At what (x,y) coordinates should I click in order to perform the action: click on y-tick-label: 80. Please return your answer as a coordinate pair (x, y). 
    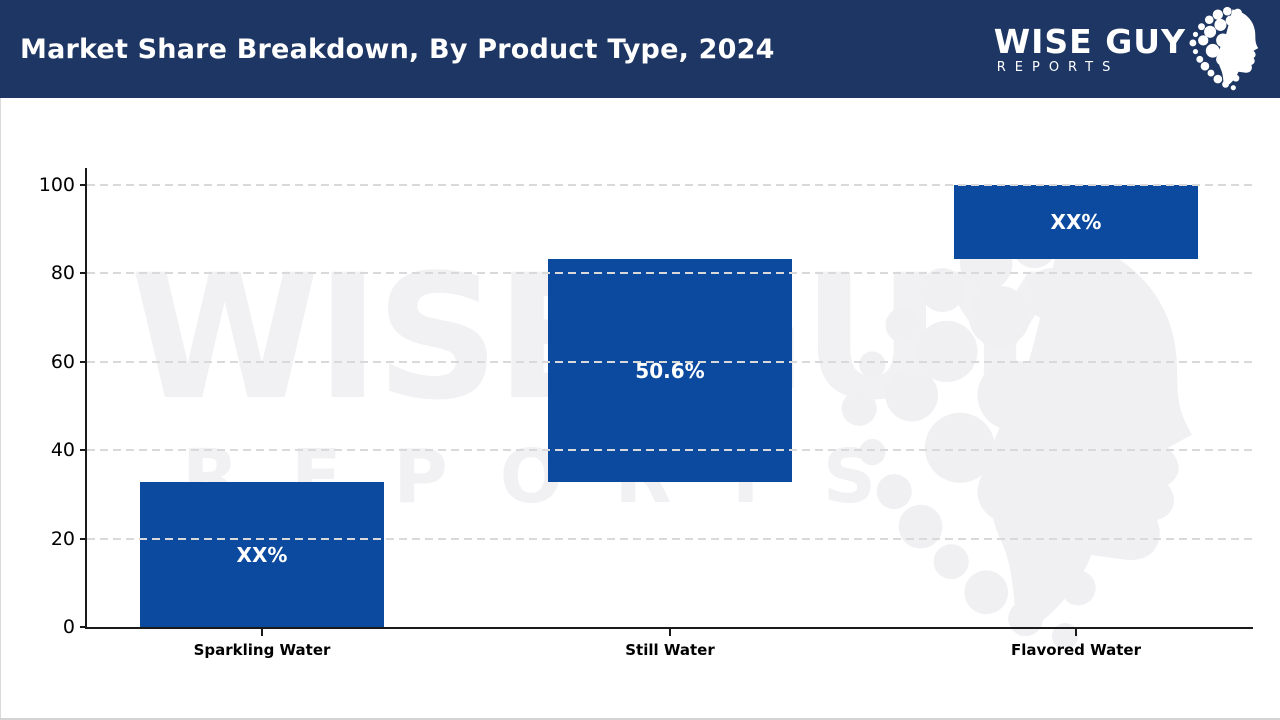
    Looking at the image, I should click on (62, 273).